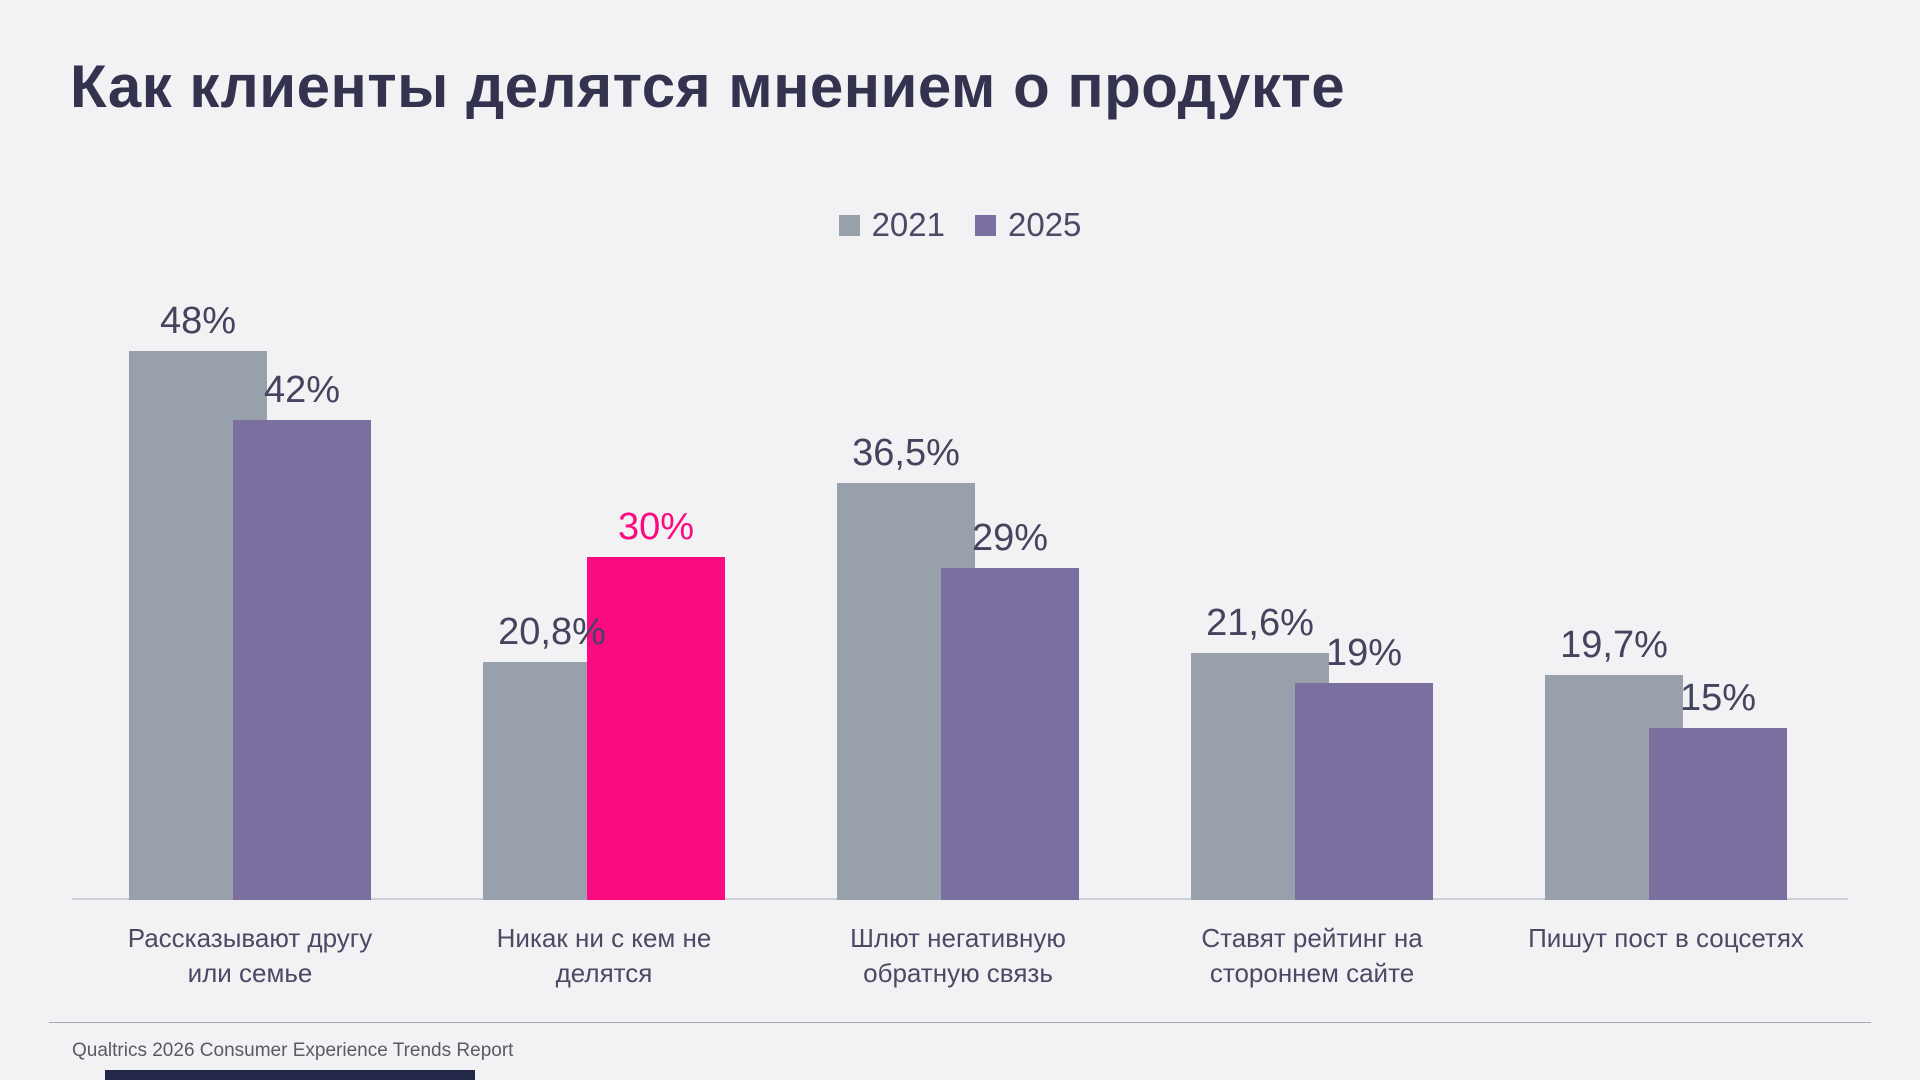  Describe the element at coordinates (1666, 938) in the screenshot. I see `category-label-5: Пишут пост в соцсетях` at that location.